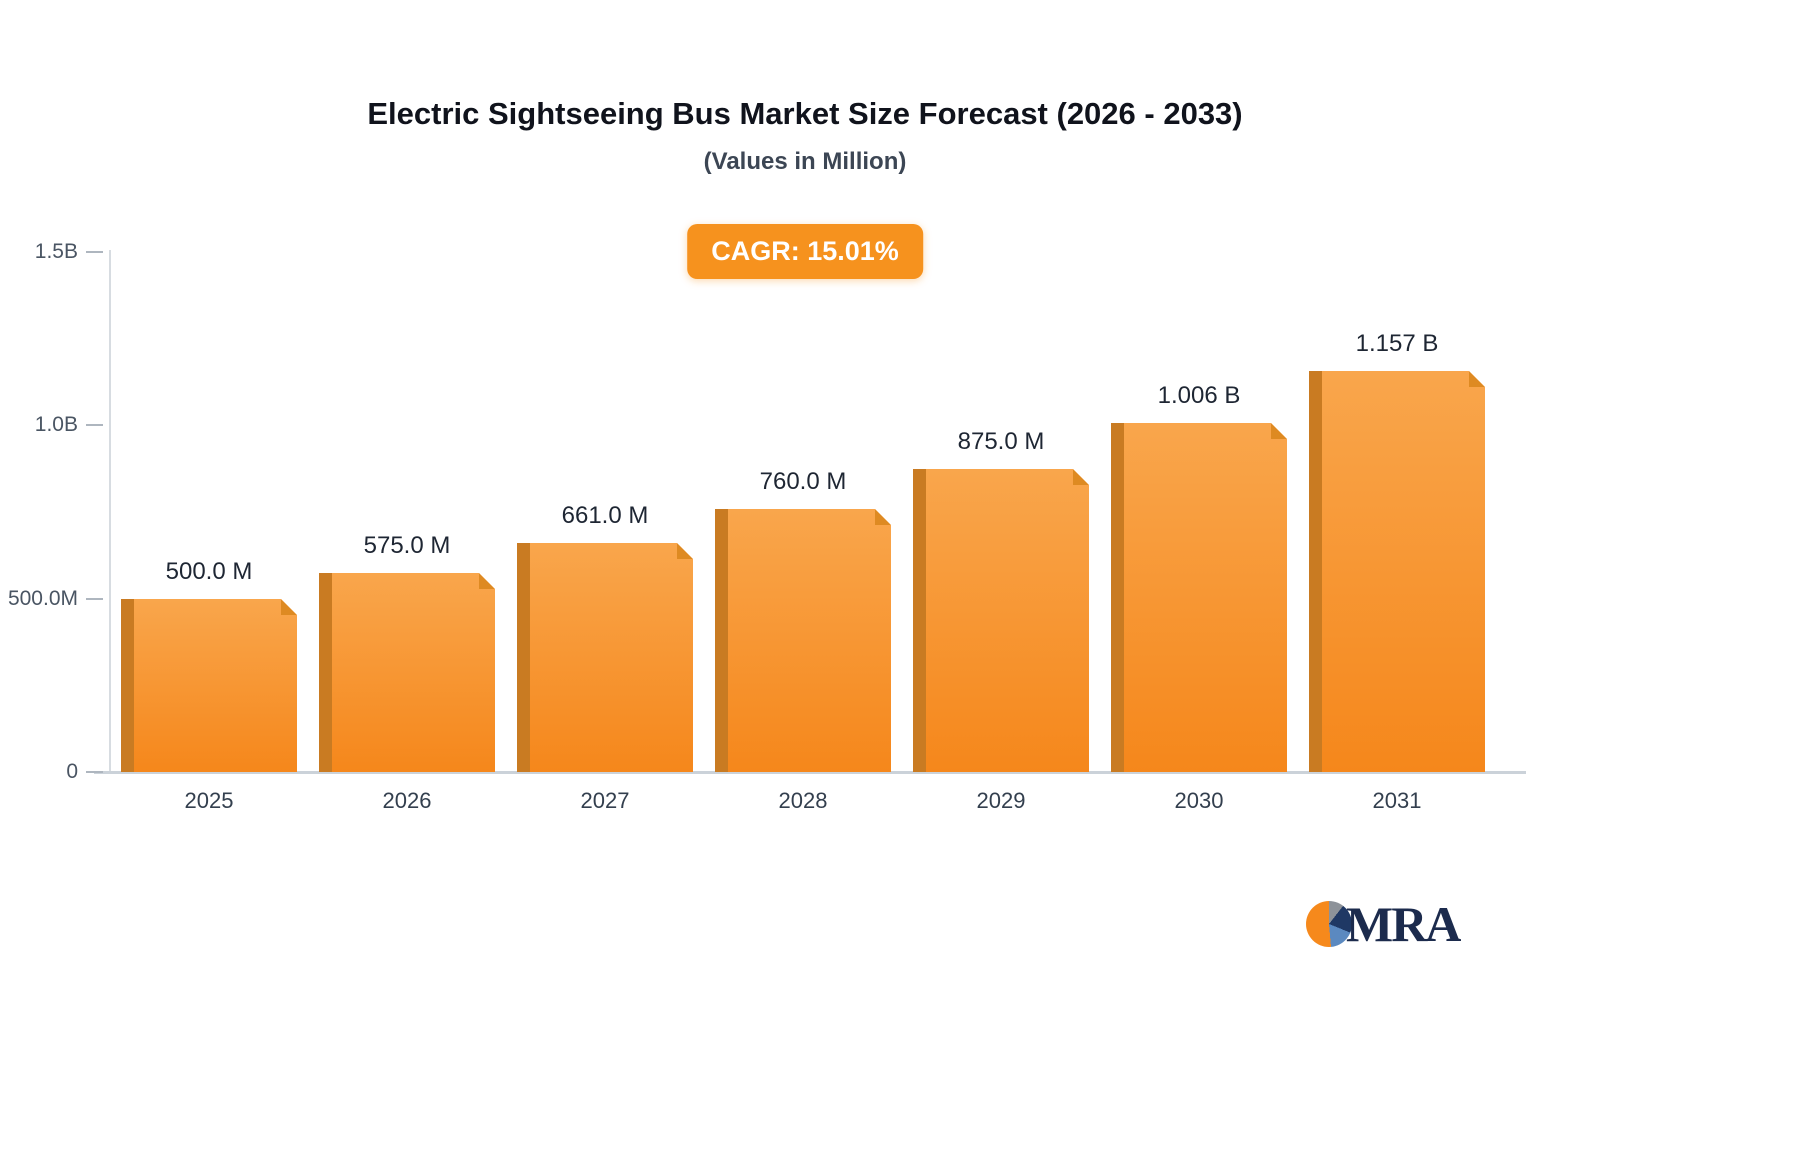 This screenshot has height=1156, width=1800. Describe the element at coordinates (605, 515) in the screenshot. I see `bar-value-label: 661.0 M` at that location.